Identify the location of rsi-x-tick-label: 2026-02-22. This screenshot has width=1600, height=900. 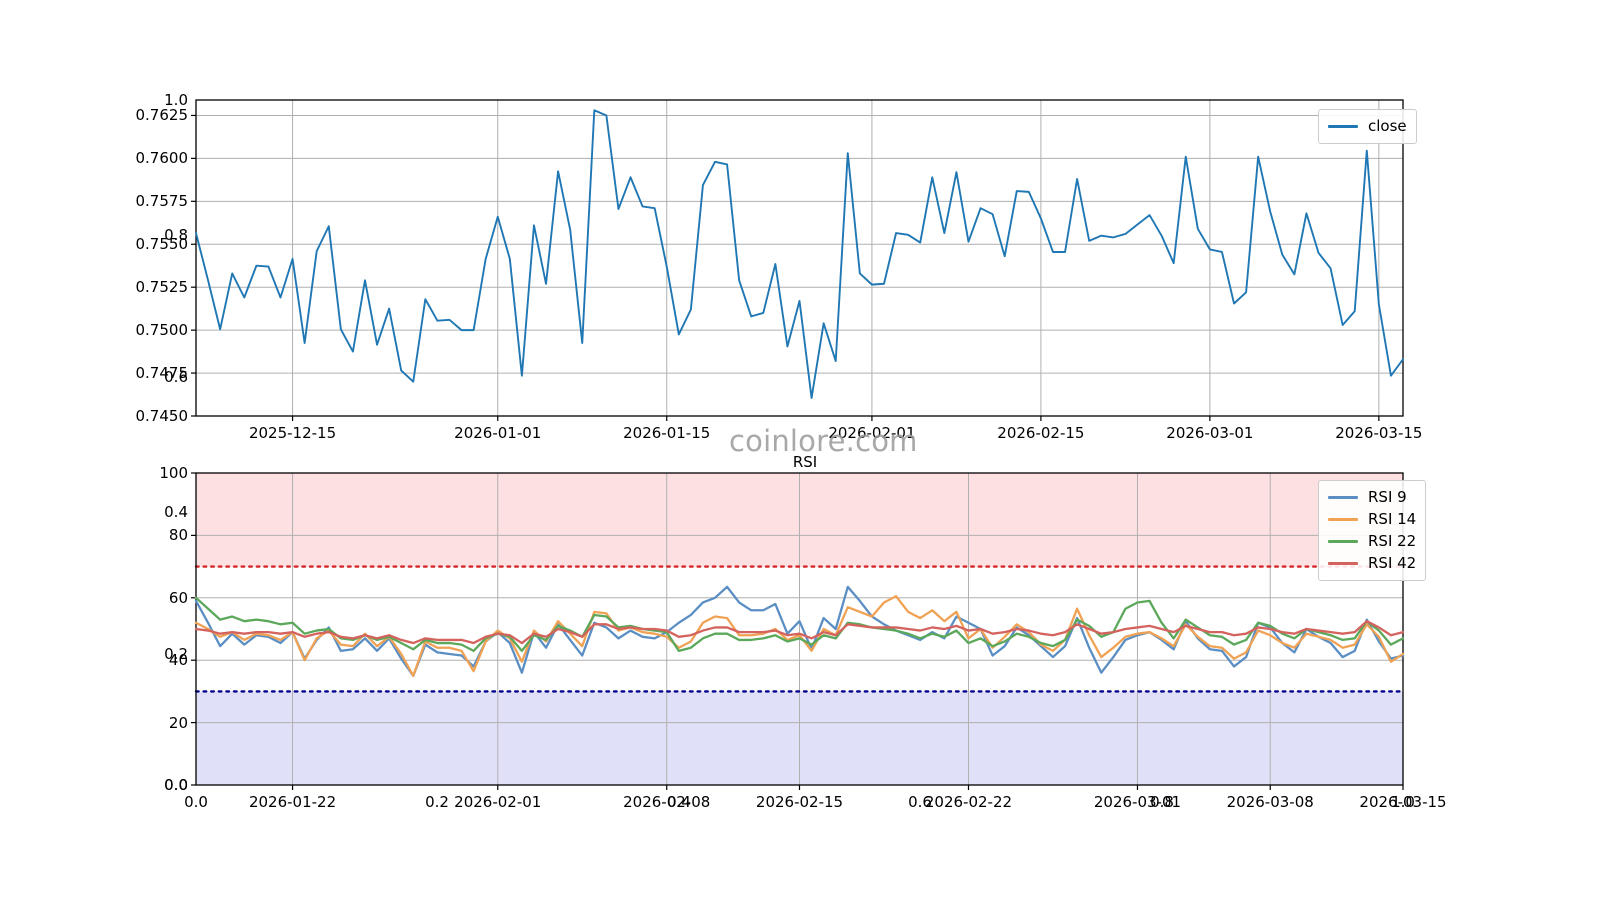
(968, 802).